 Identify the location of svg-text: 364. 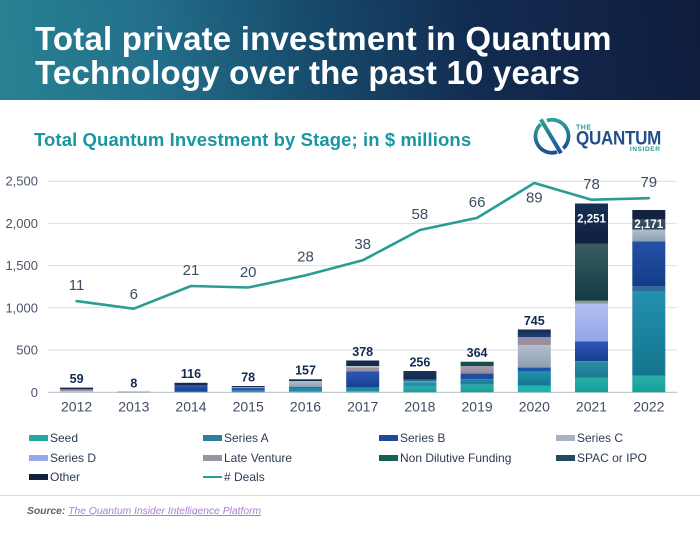
(477, 353).